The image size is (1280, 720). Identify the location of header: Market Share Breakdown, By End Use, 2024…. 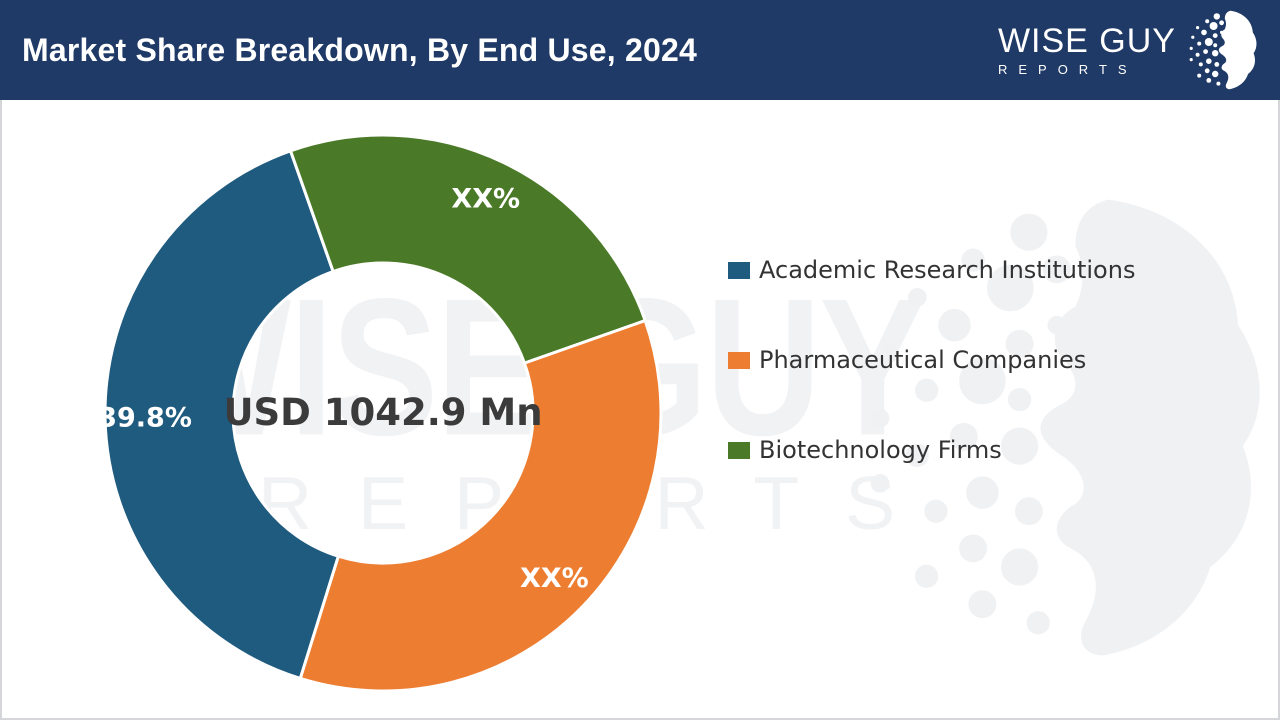
(640, 50).